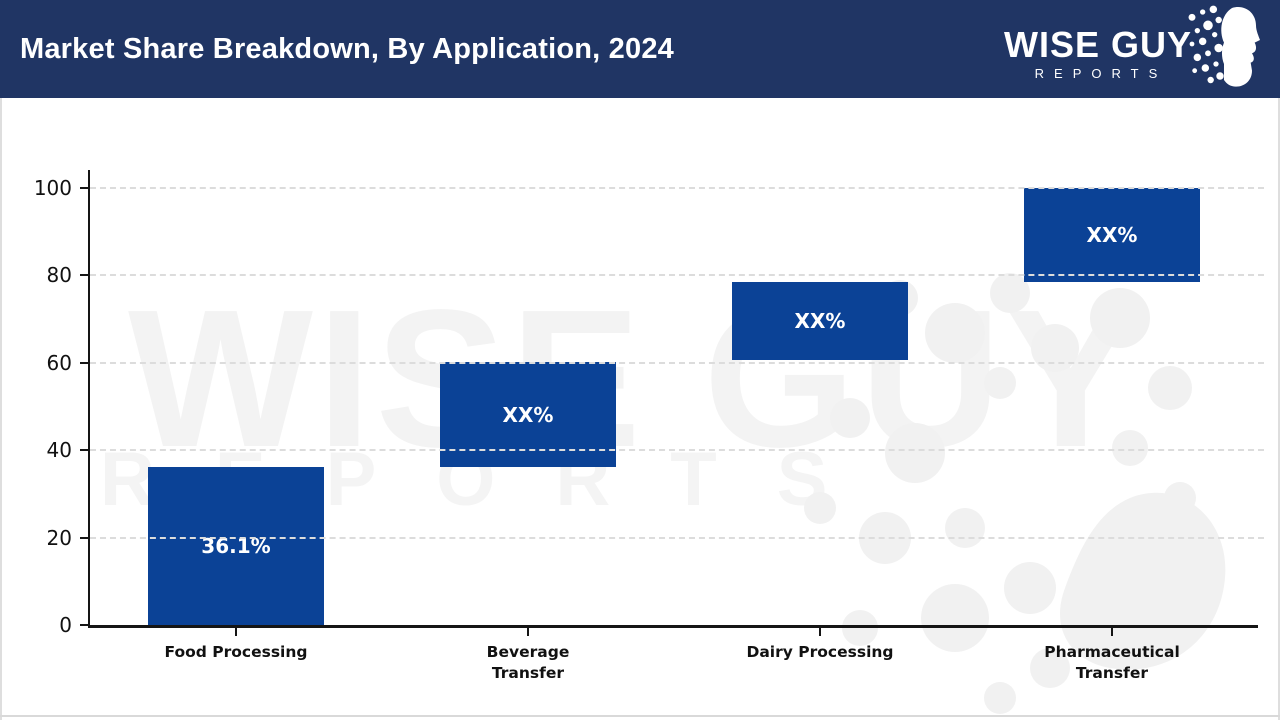 This screenshot has width=1280, height=720. I want to click on y-tick-label: 60, so click(59, 362).